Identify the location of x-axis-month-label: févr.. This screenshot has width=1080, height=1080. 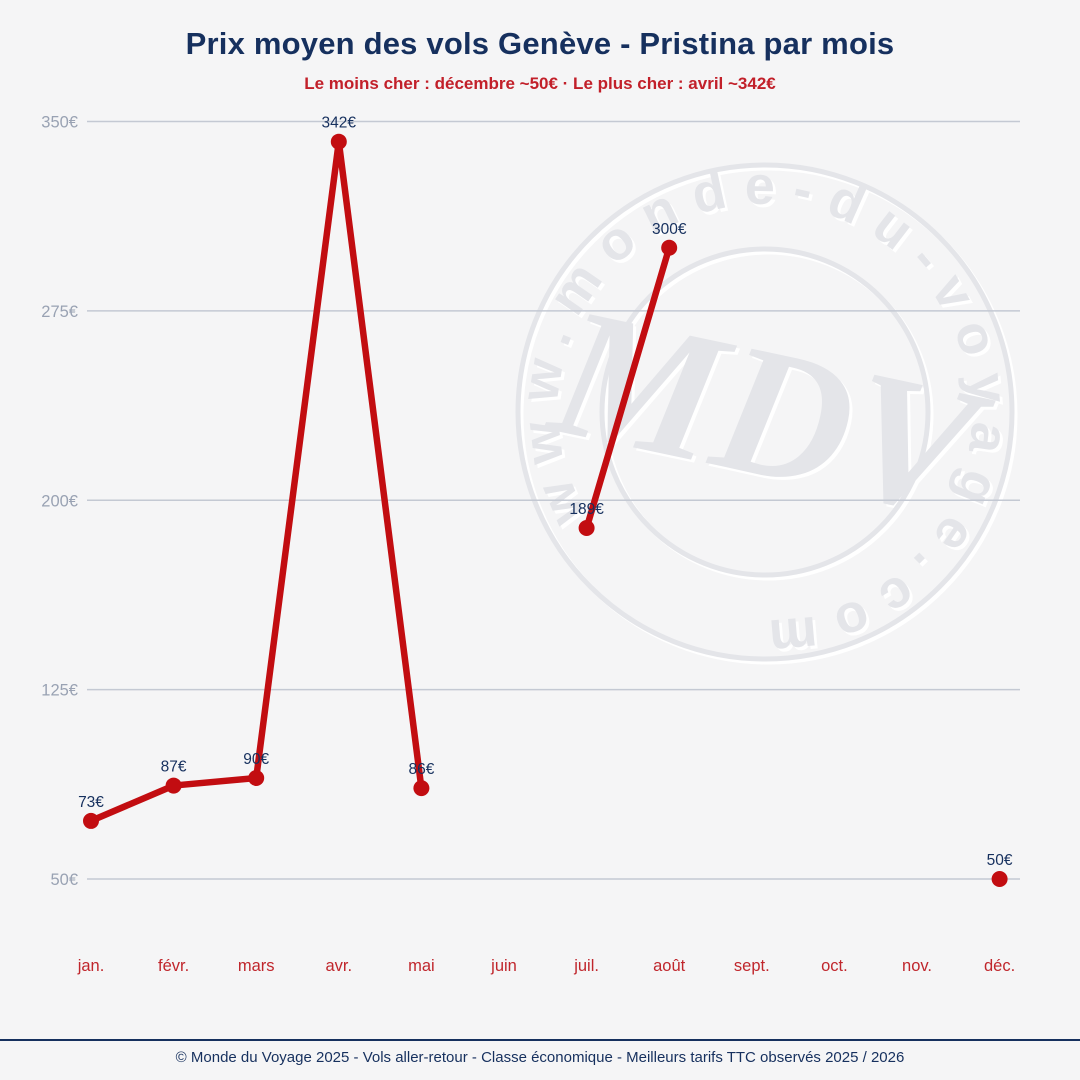
(173, 966).